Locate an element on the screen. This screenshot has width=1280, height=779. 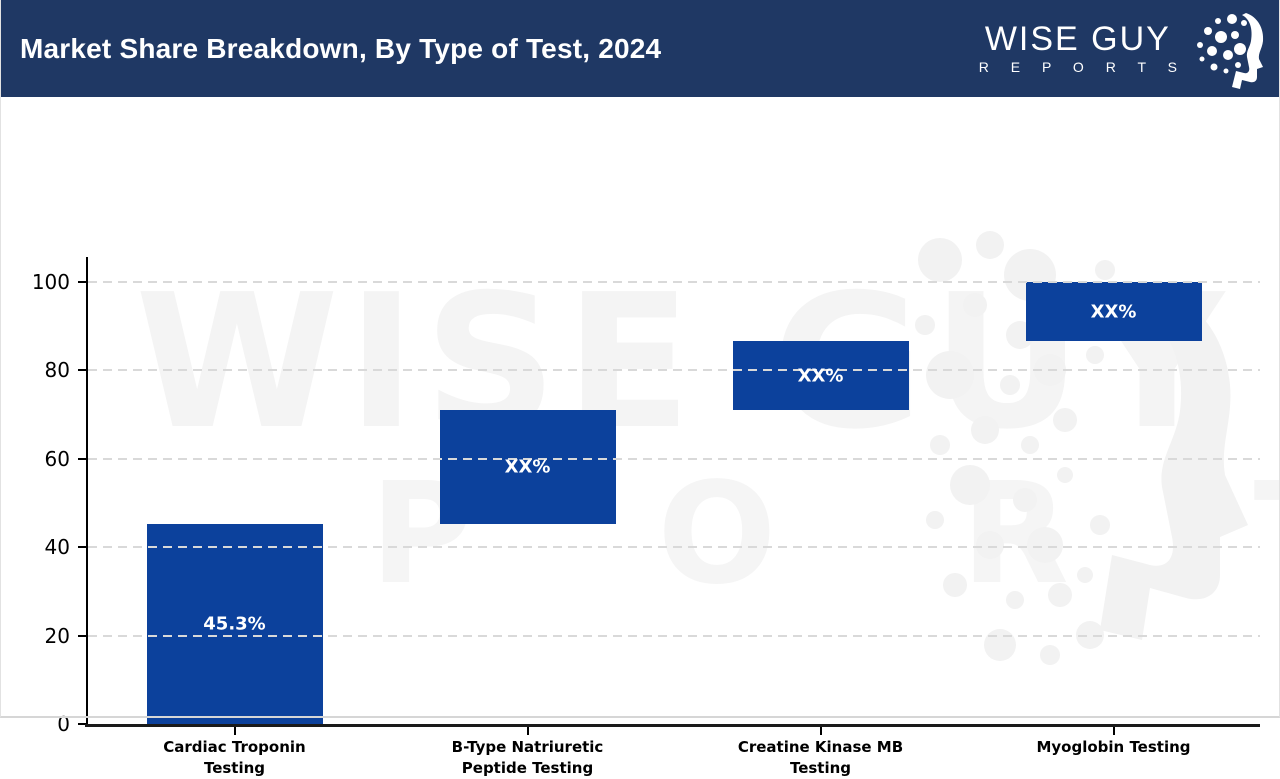
logo-subtitle: R E P O R T S is located at coordinates (1082, 66).